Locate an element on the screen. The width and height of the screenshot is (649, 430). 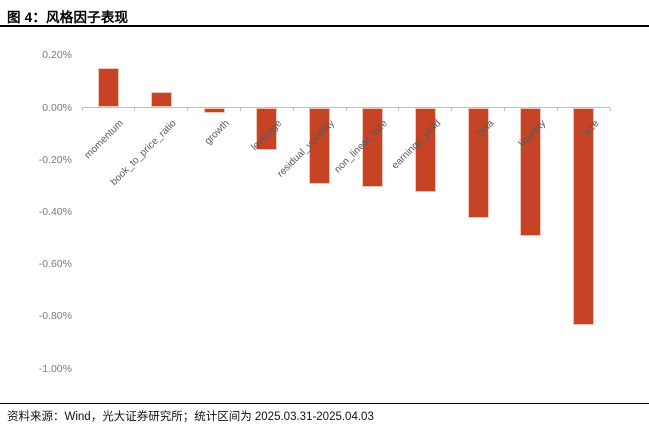
y-axis-tick-label: -0.20% is located at coordinates (55, 159).